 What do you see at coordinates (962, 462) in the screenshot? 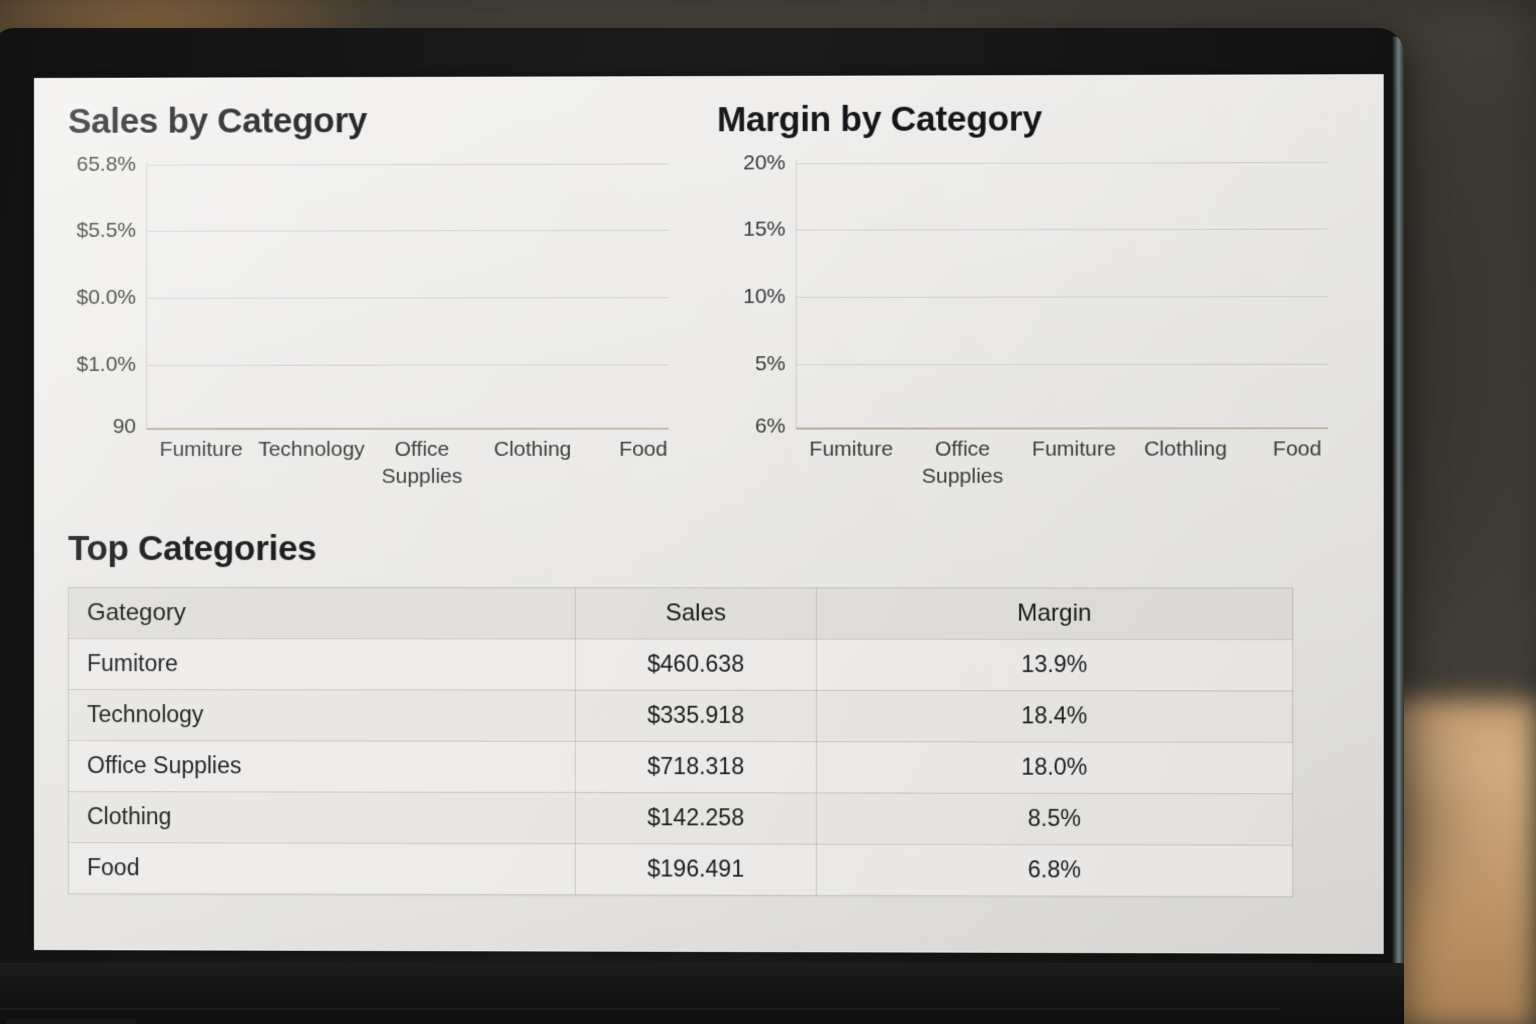
I see `margin-x-label-1: Office Supplies` at bounding box center [962, 462].